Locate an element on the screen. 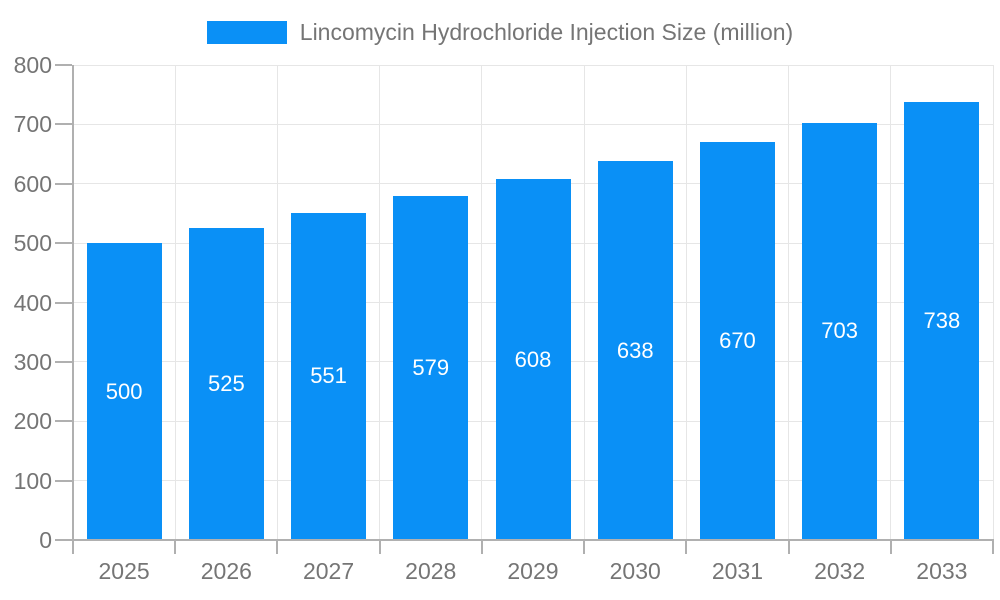 This screenshot has height=600, width=1000. bar-2026 is located at coordinates (226, 384).